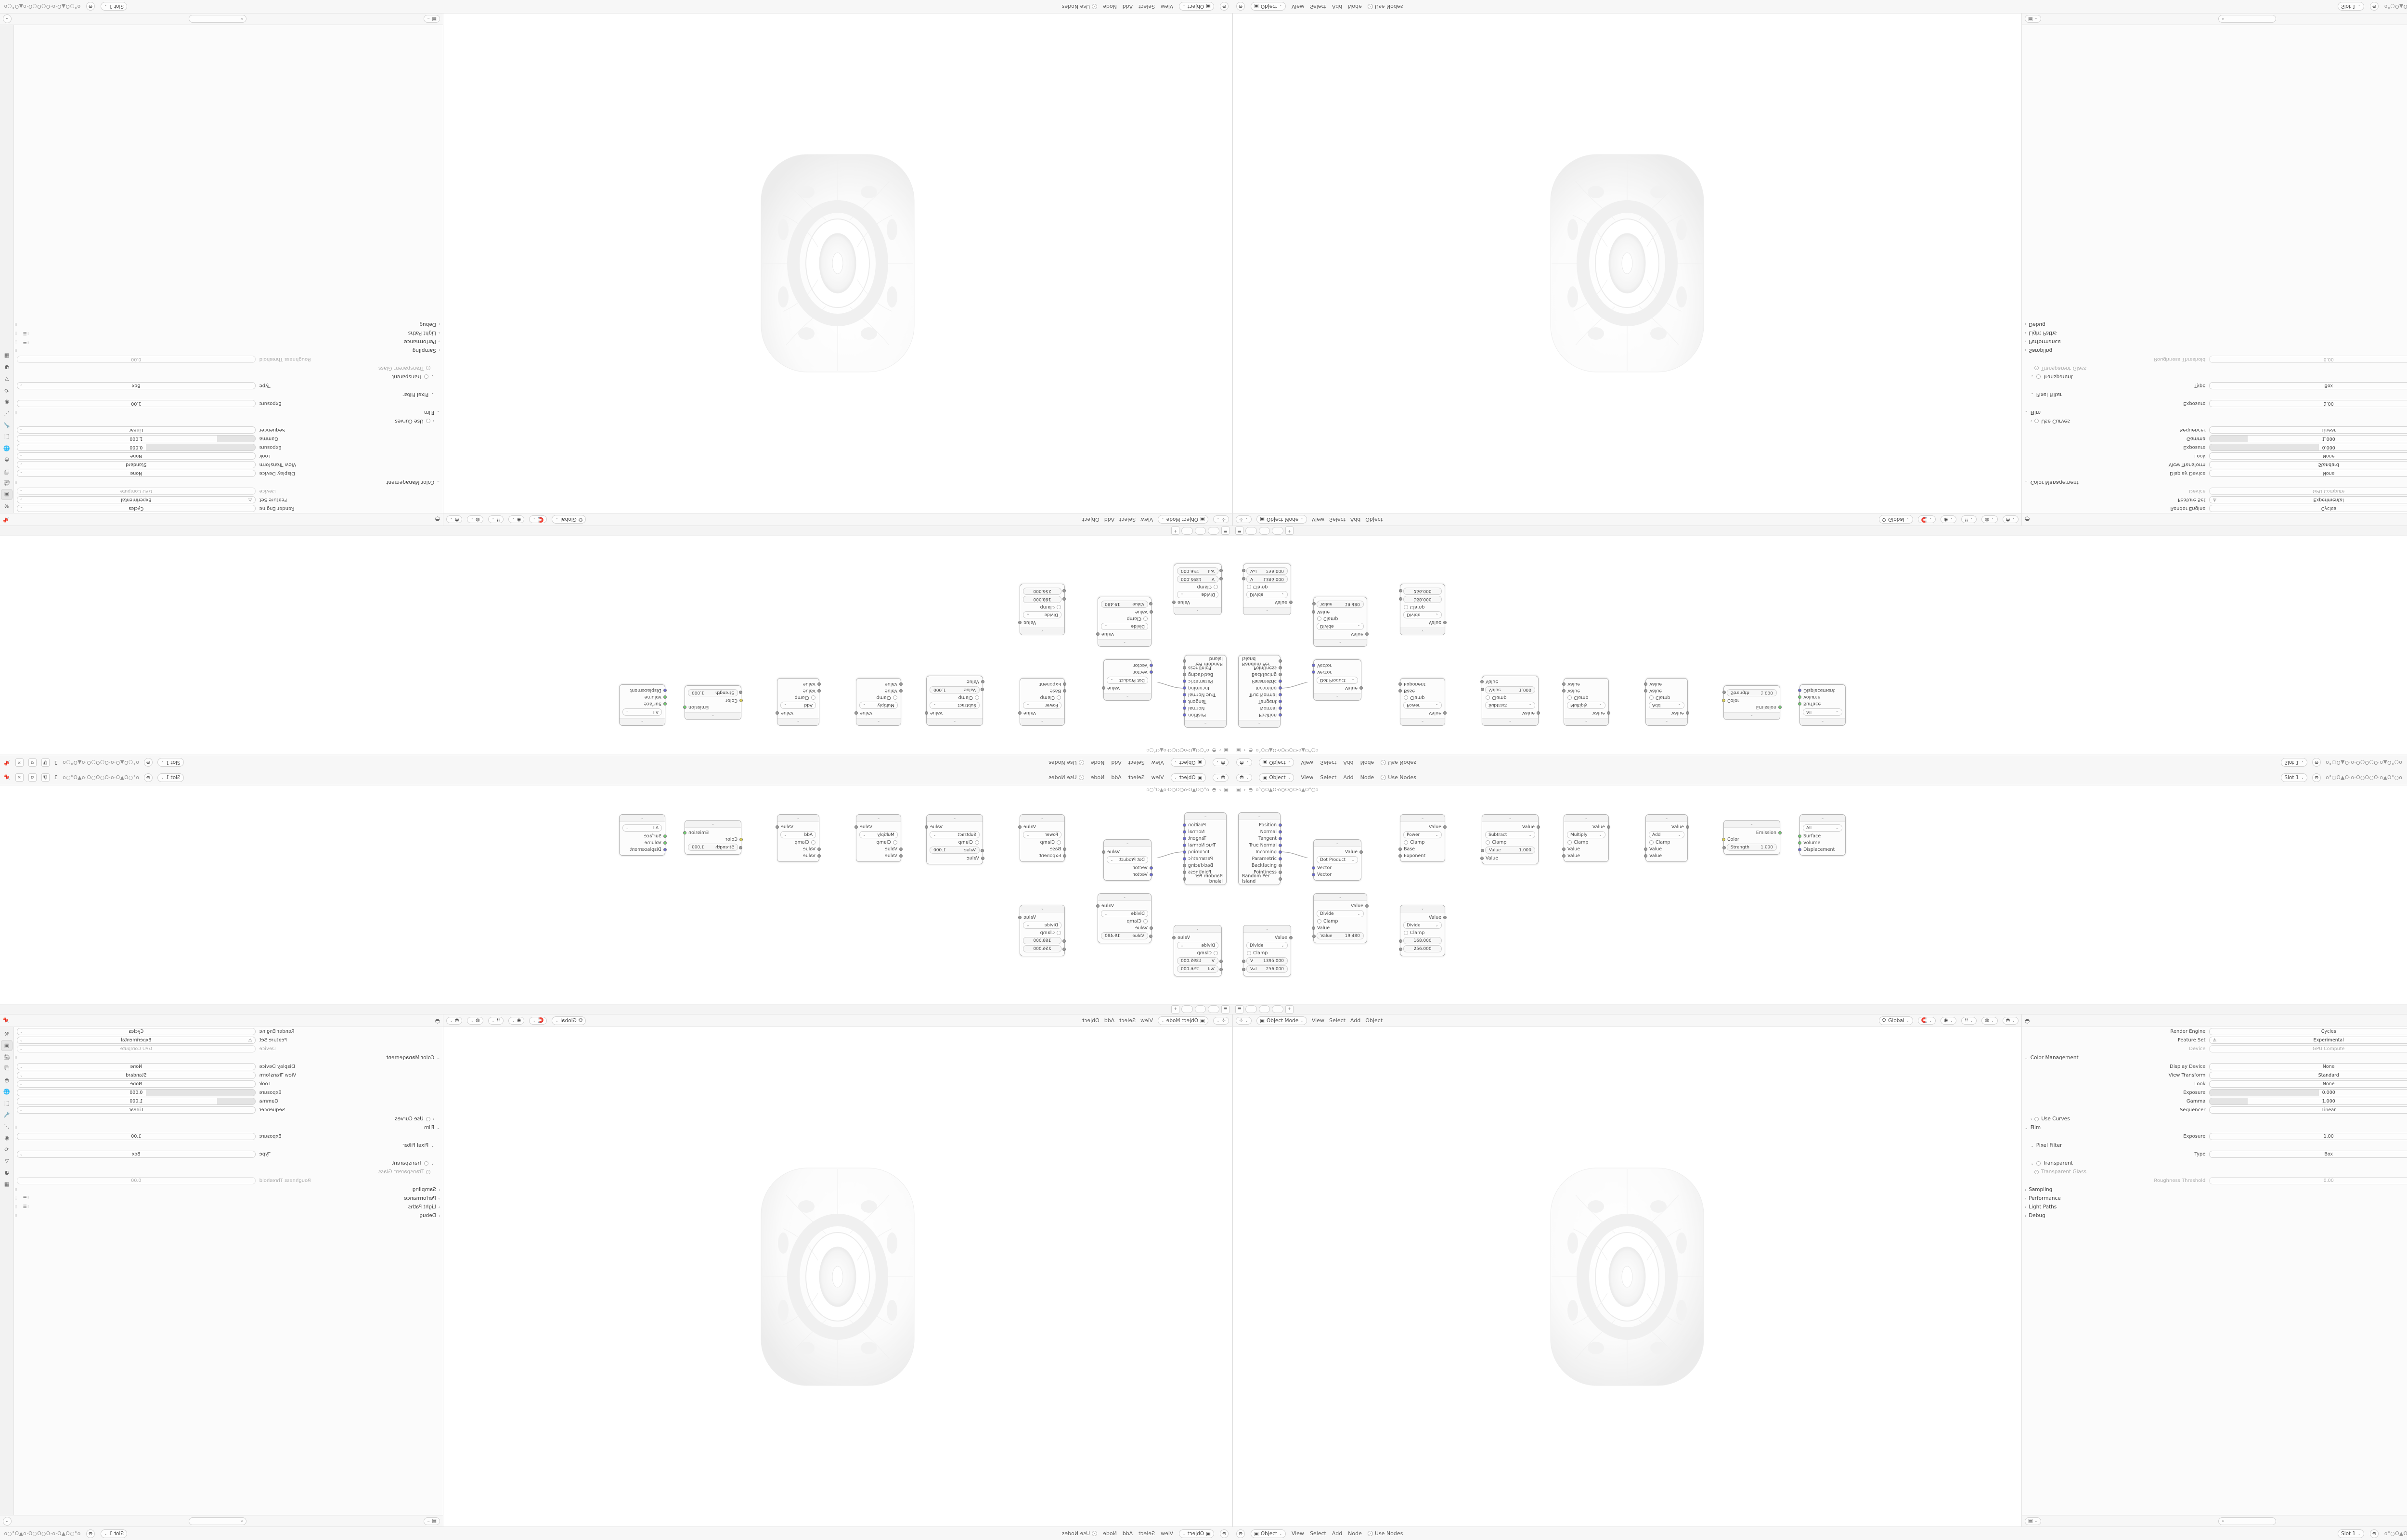 The width and height of the screenshot is (2407, 1540). Describe the element at coordinates (1167, 6) in the screenshot. I see `menu-view: View` at that location.